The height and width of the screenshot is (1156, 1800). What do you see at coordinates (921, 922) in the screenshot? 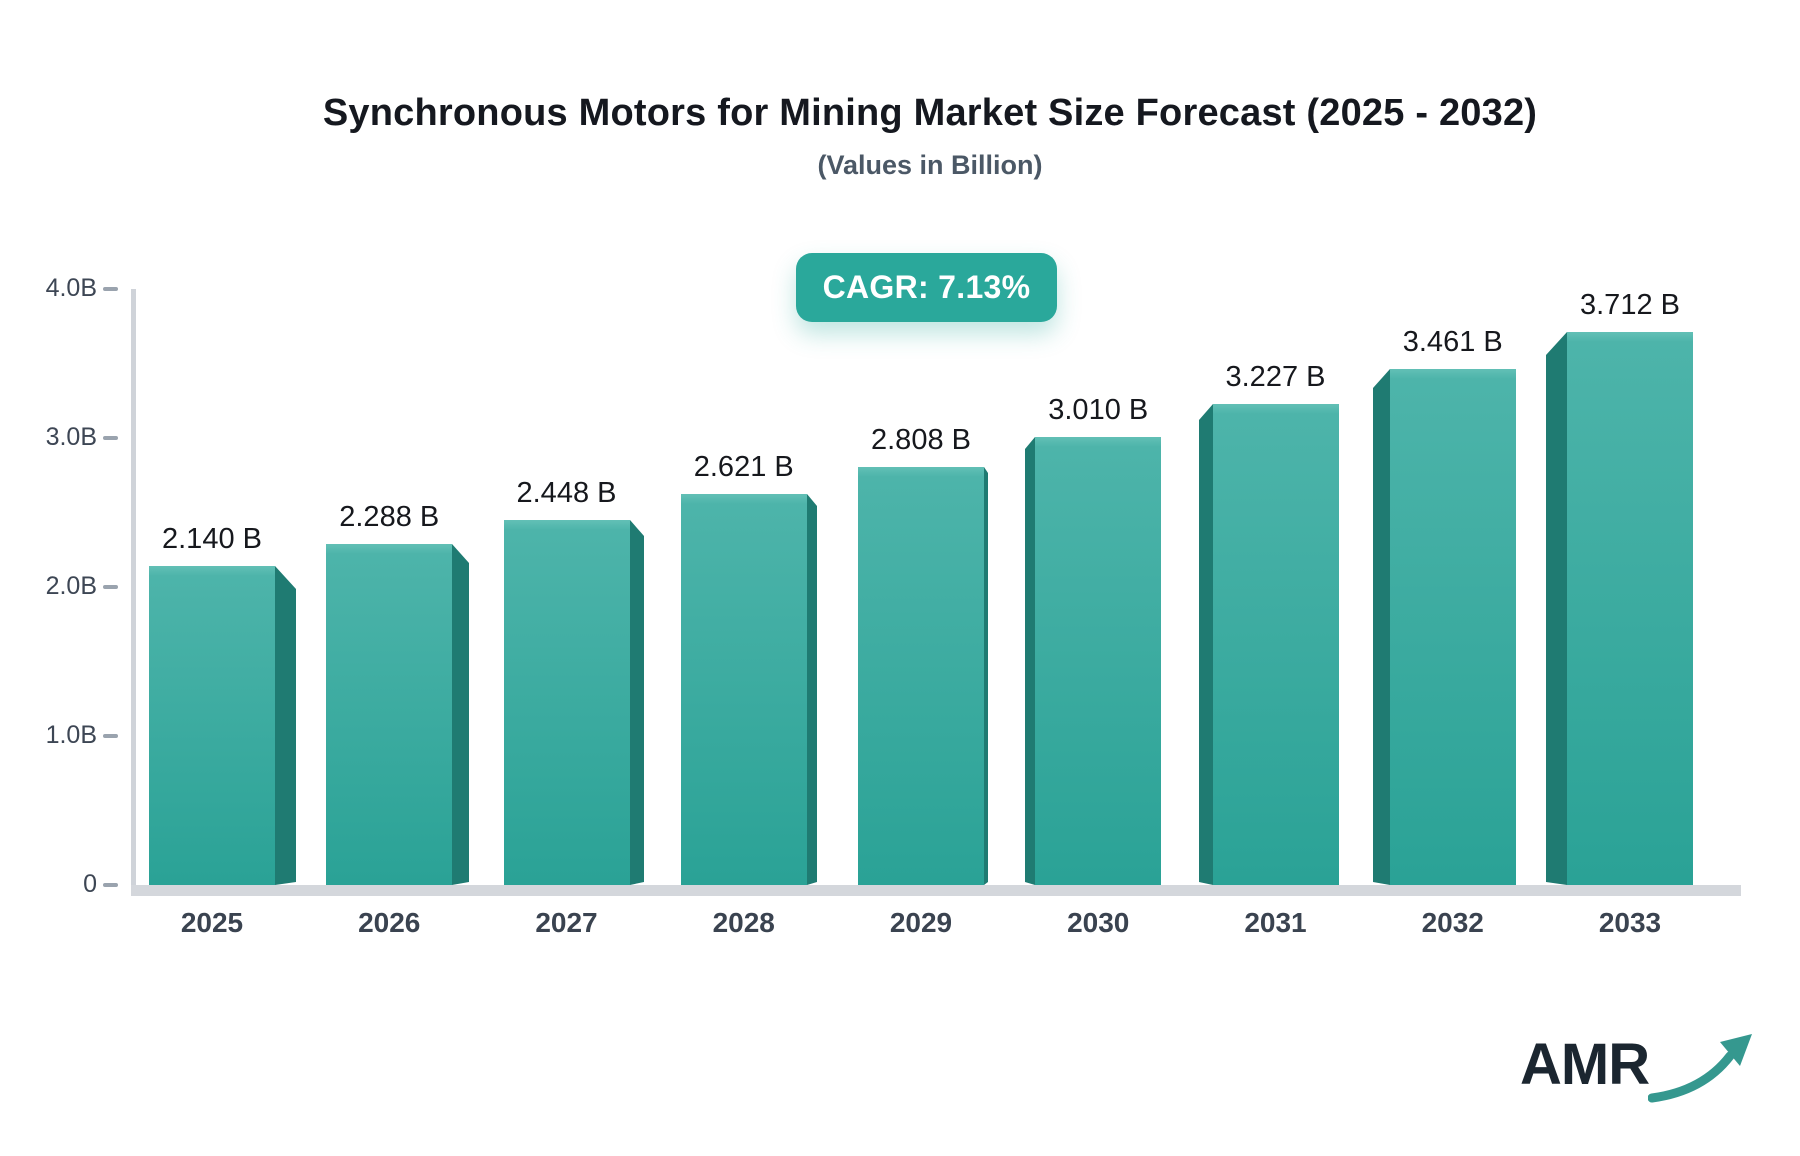
I see `x-tick-label-2029: 2029` at bounding box center [921, 922].